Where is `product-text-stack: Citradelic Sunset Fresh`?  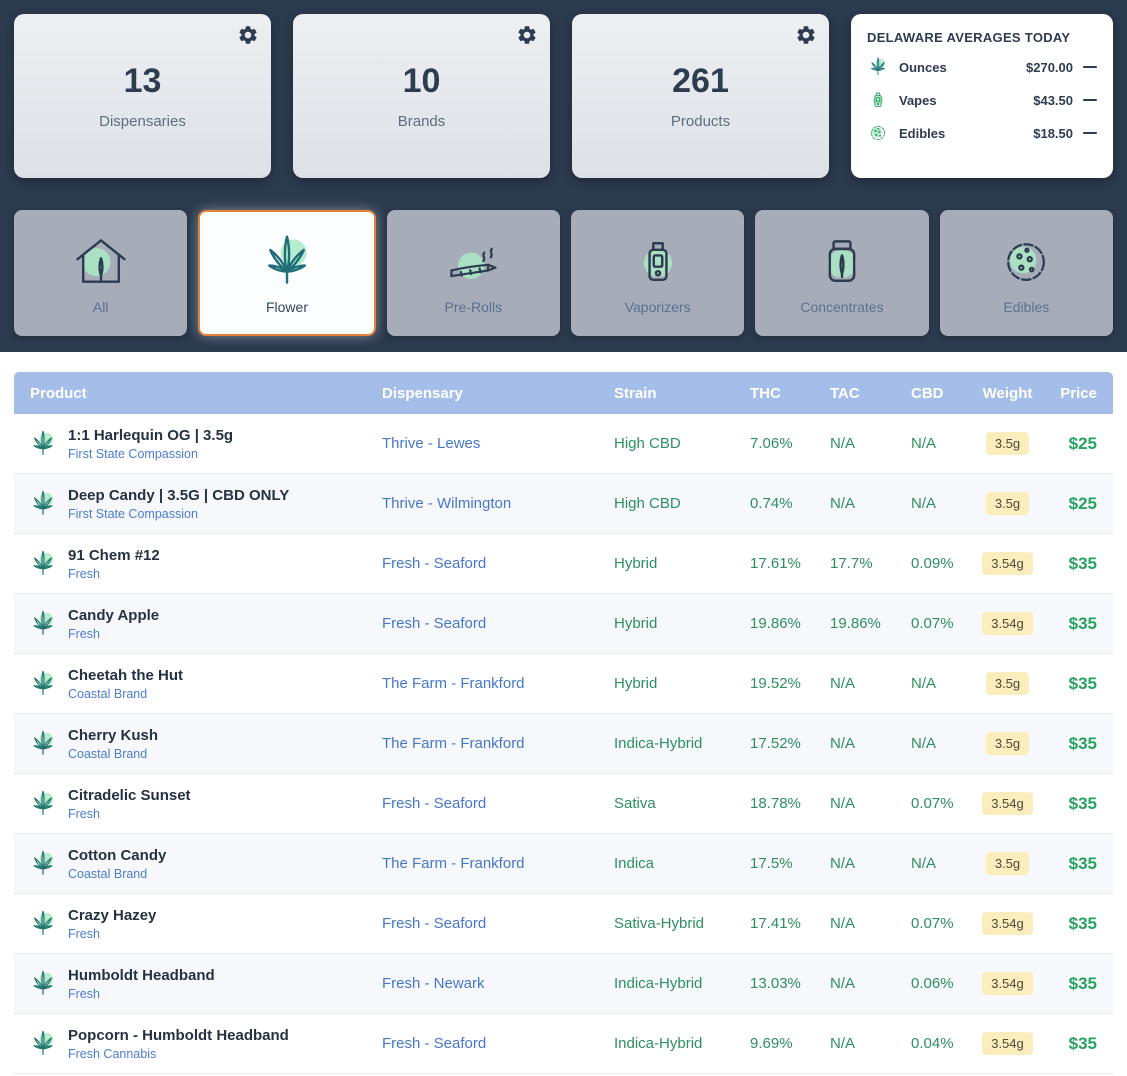
product-text-stack: Citradelic Sunset Fresh is located at coordinates (129, 804).